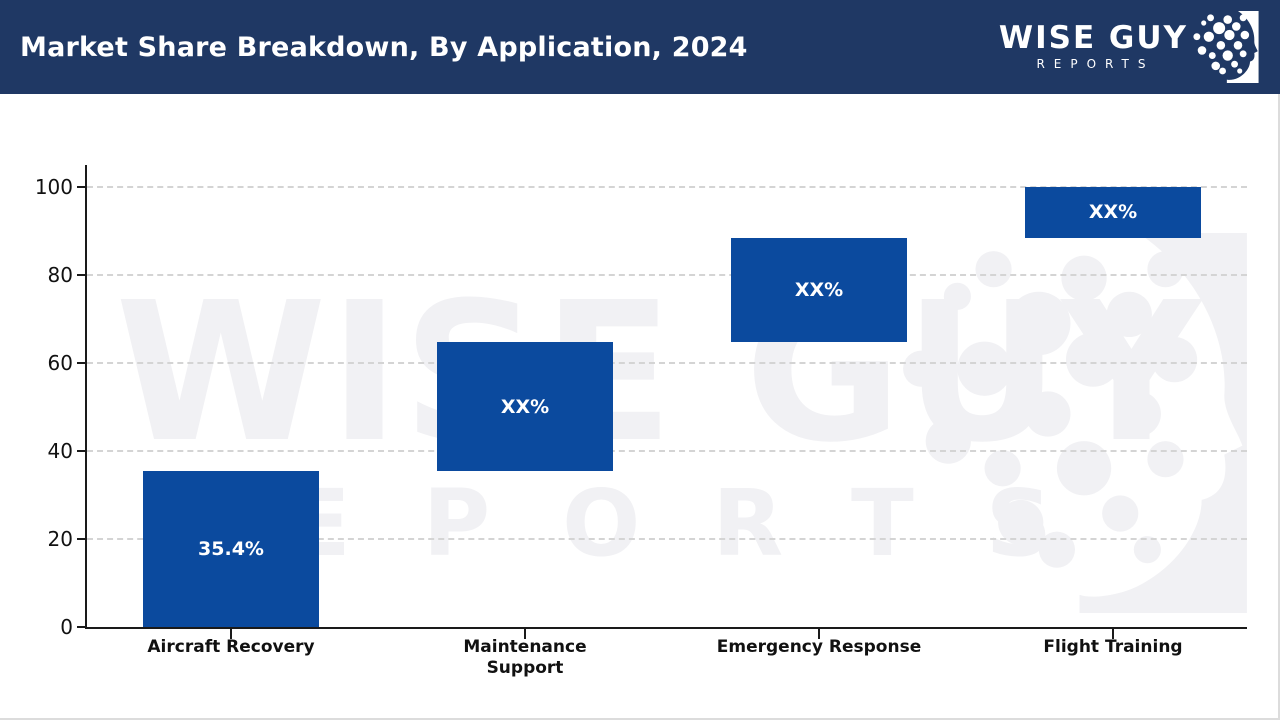 The height and width of the screenshot is (720, 1280). What do you see at coordinates (231, 647) in the screenshot?
I see `x-tick-label: Aircraft Recovery` at bounding box center [231, 647].